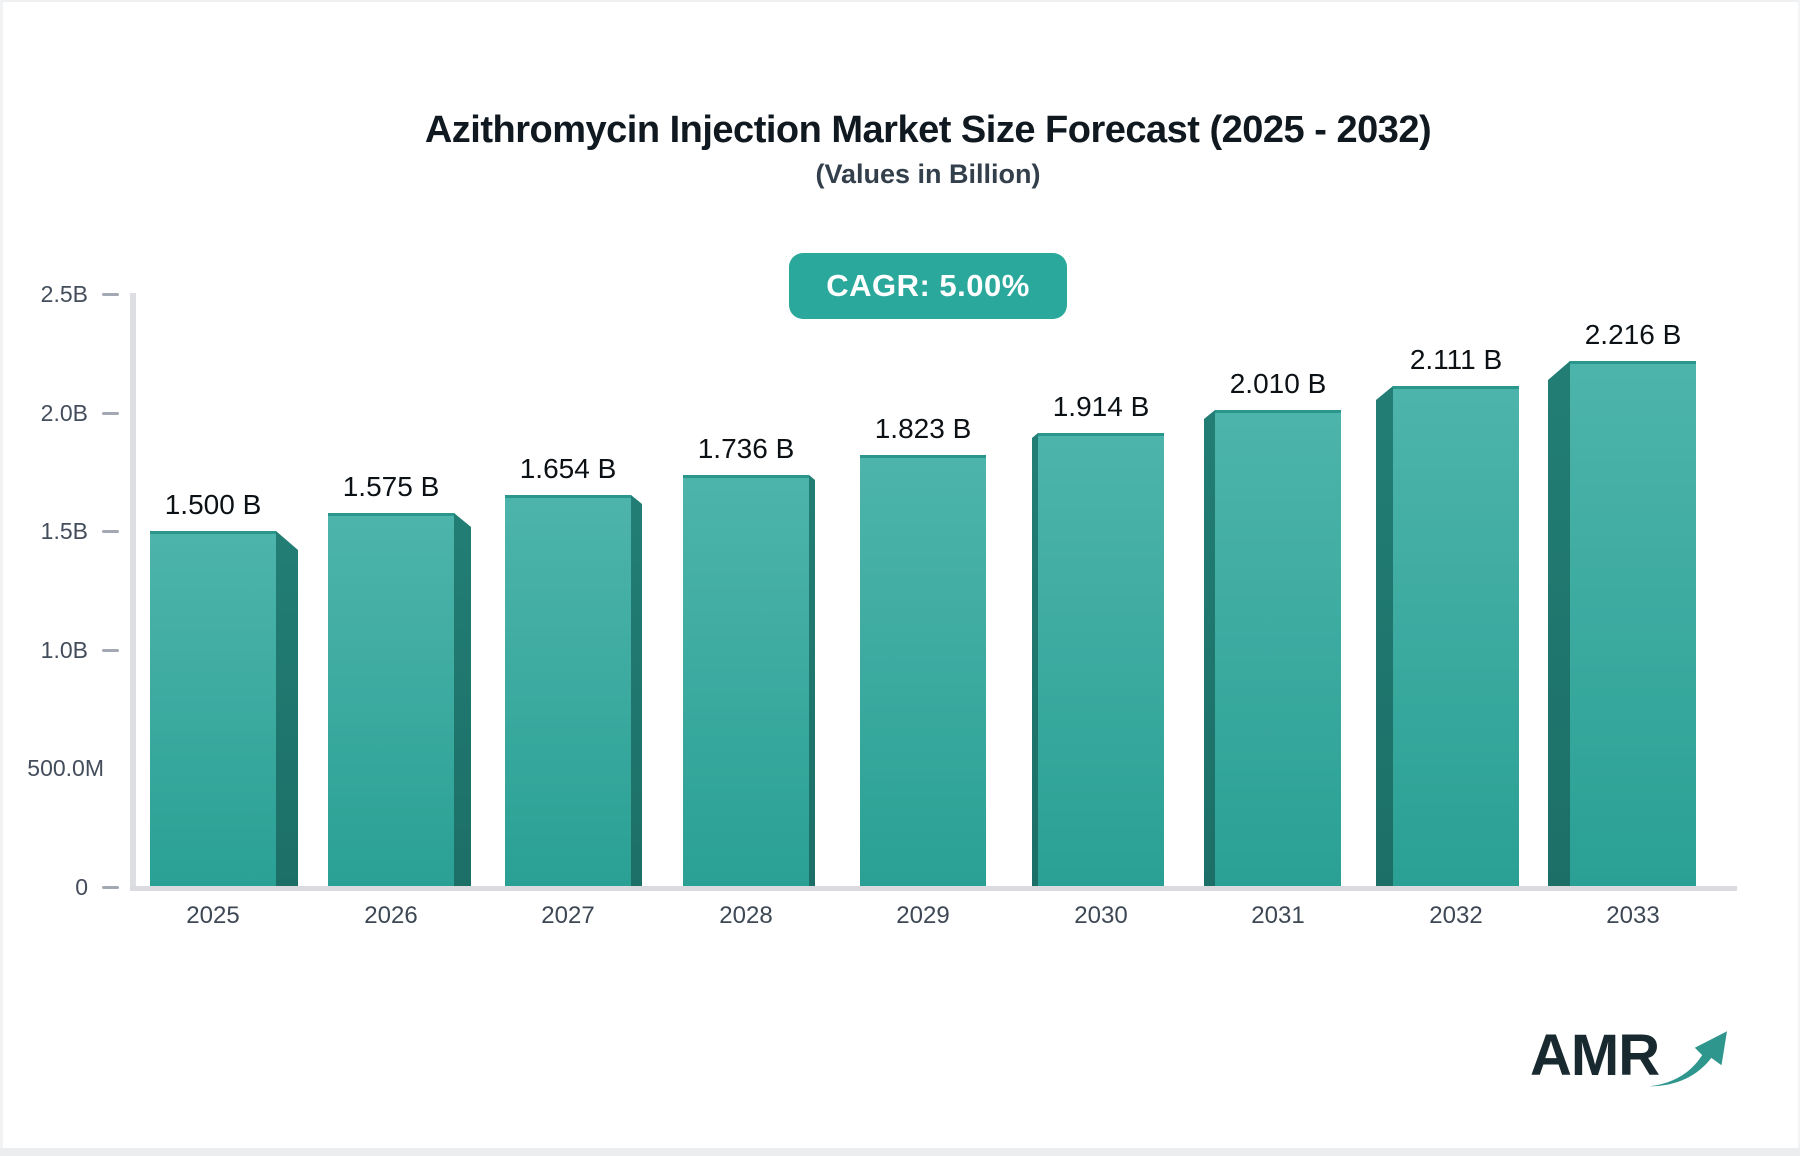  What do you see at coordinates (213, 915) in the screenshot?
I see `x-axis-label-2025: 2025` at bounding box center [213, 915].